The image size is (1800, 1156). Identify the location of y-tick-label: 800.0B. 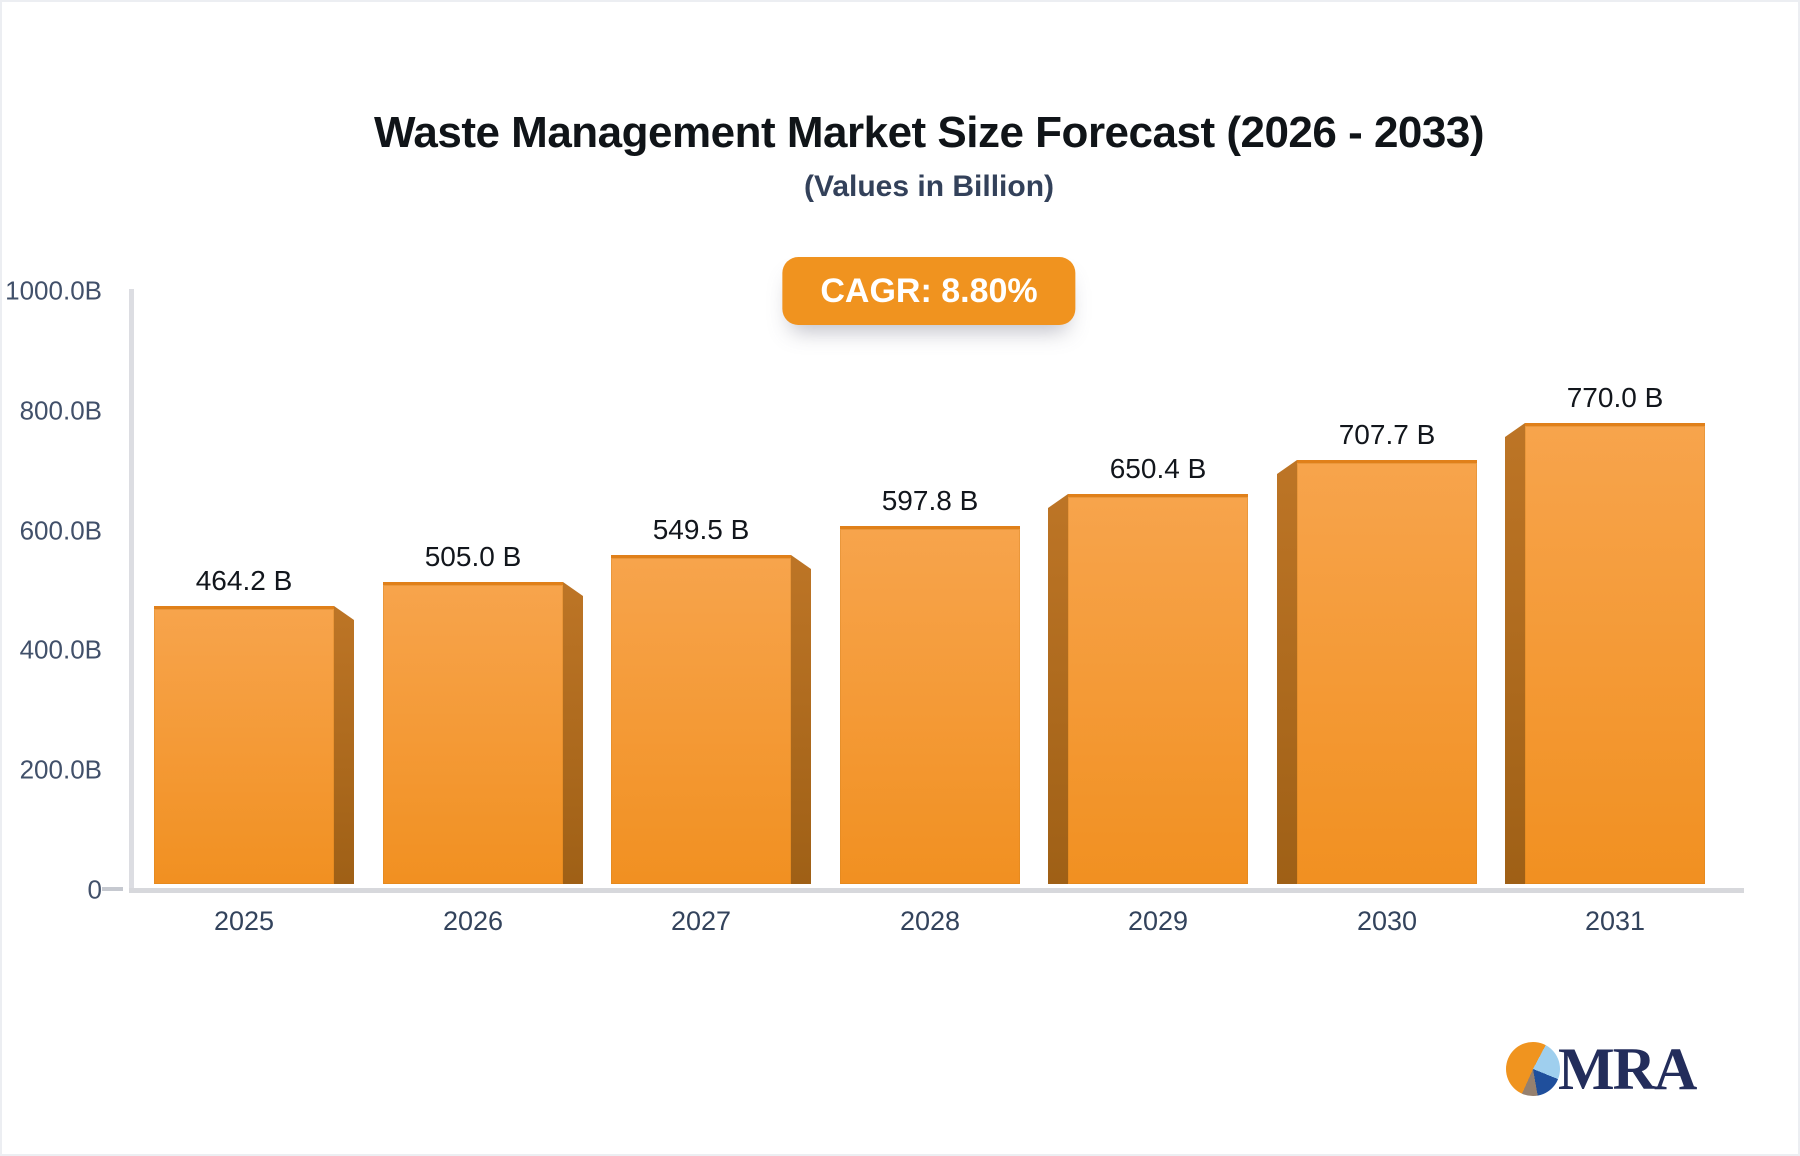
(60, 410).